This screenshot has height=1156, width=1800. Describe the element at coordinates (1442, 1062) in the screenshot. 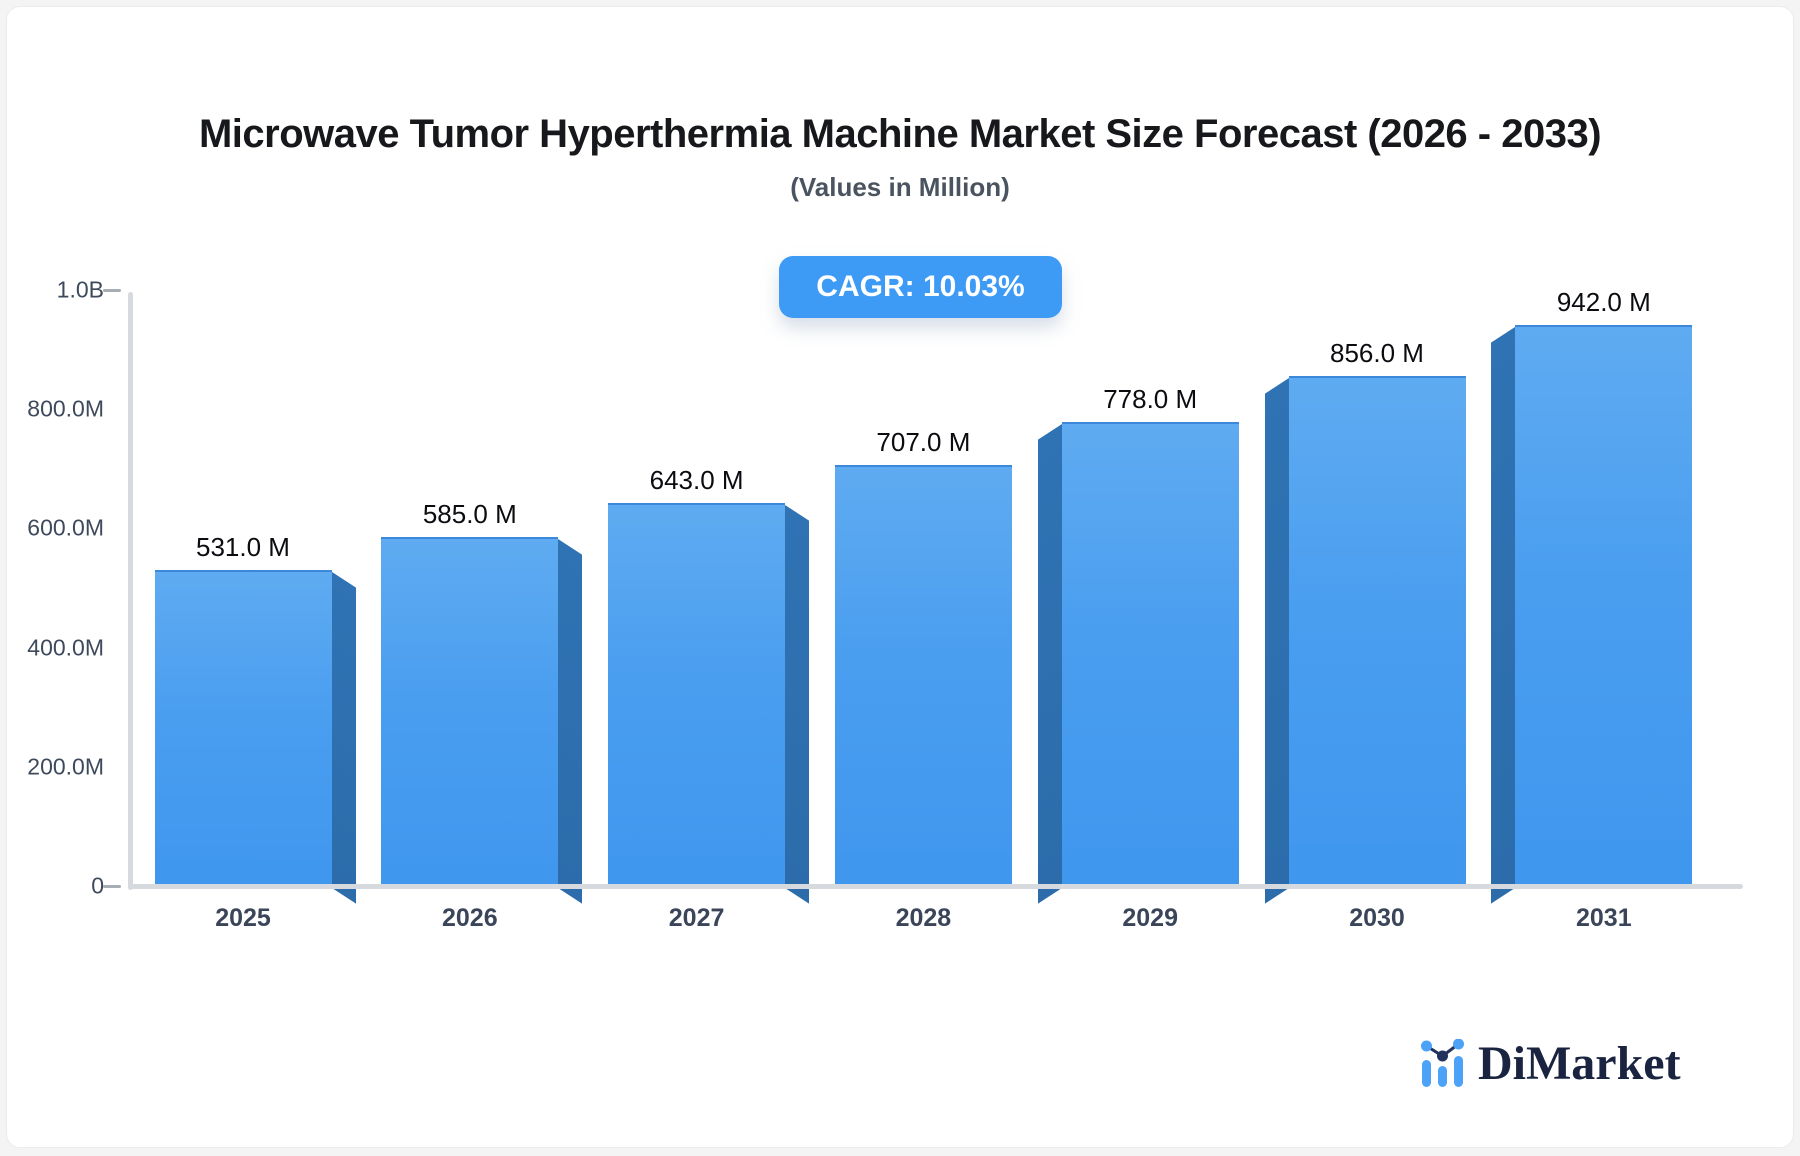

I see `bar-chart-sparkline-icon` at that location.